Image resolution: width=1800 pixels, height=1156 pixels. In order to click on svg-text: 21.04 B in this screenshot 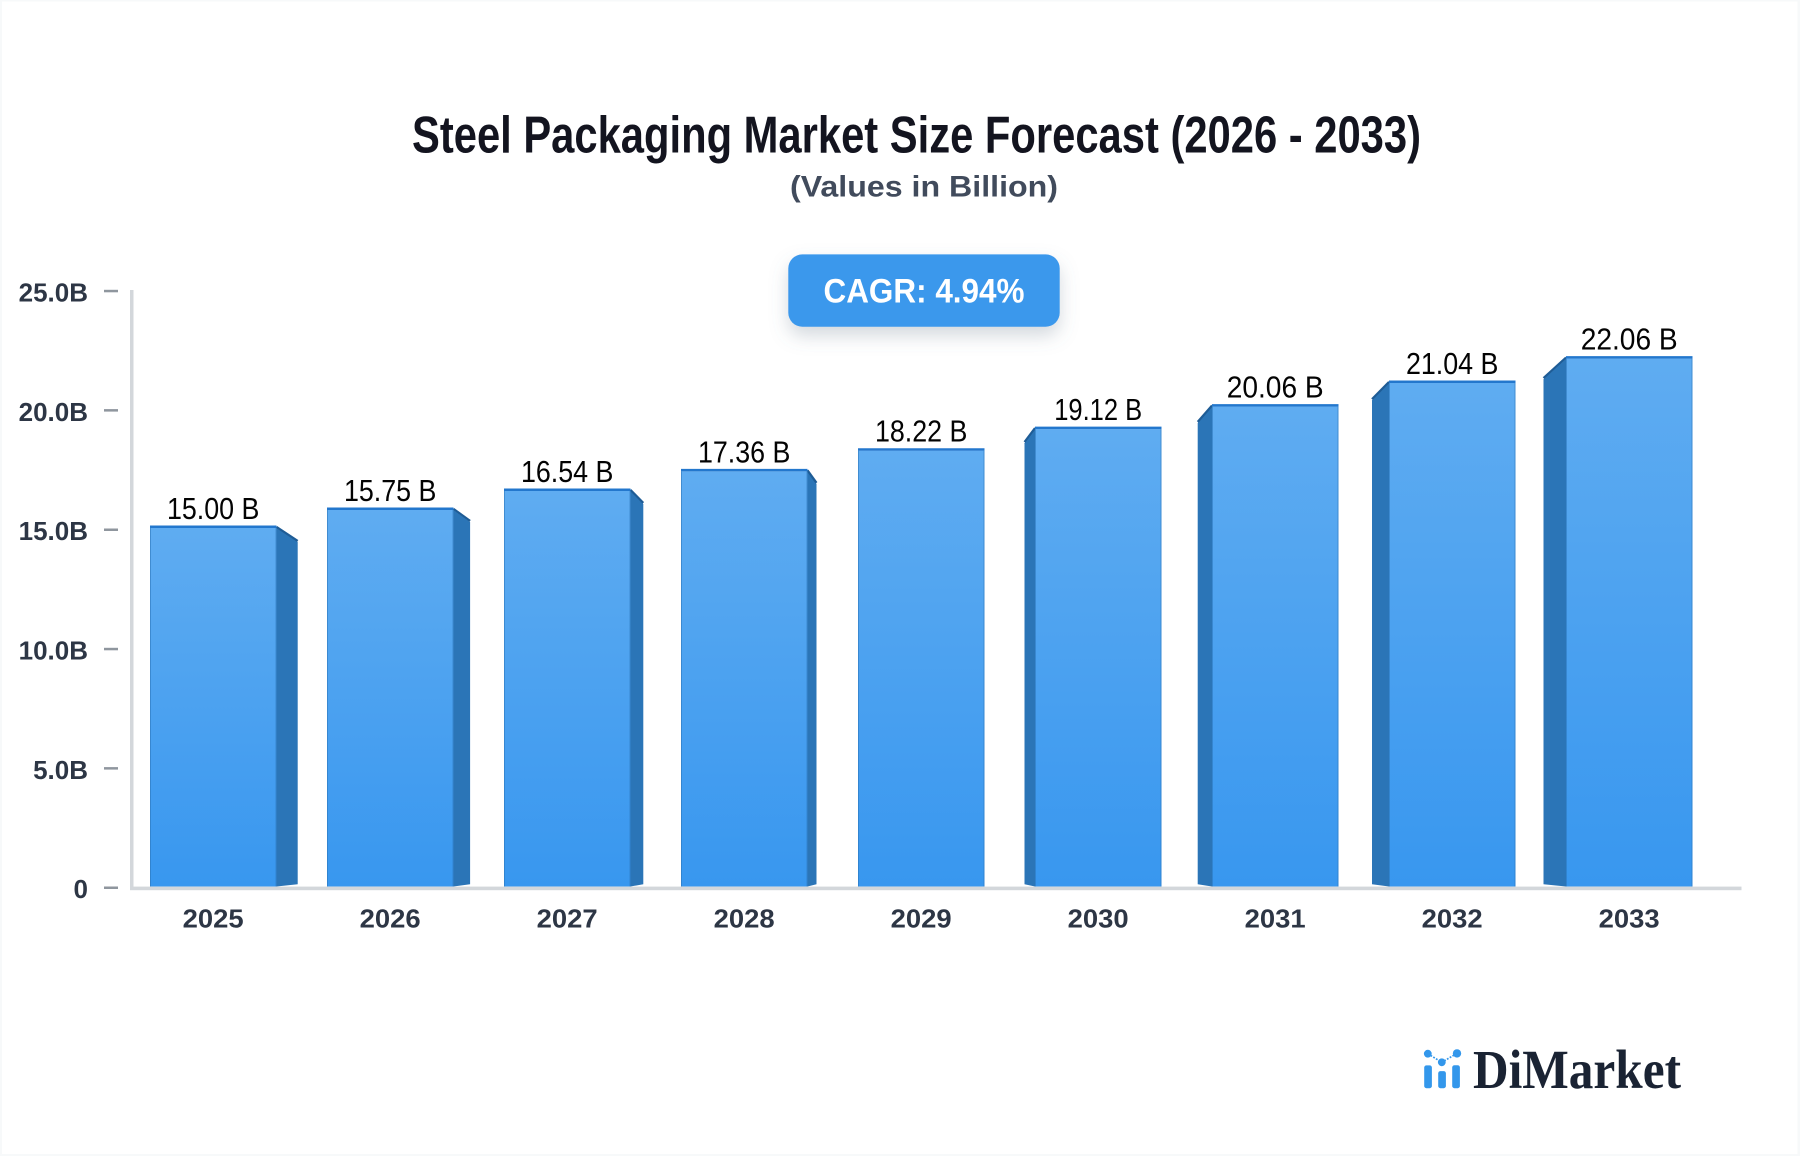, I will do `click(1452, 363)`.